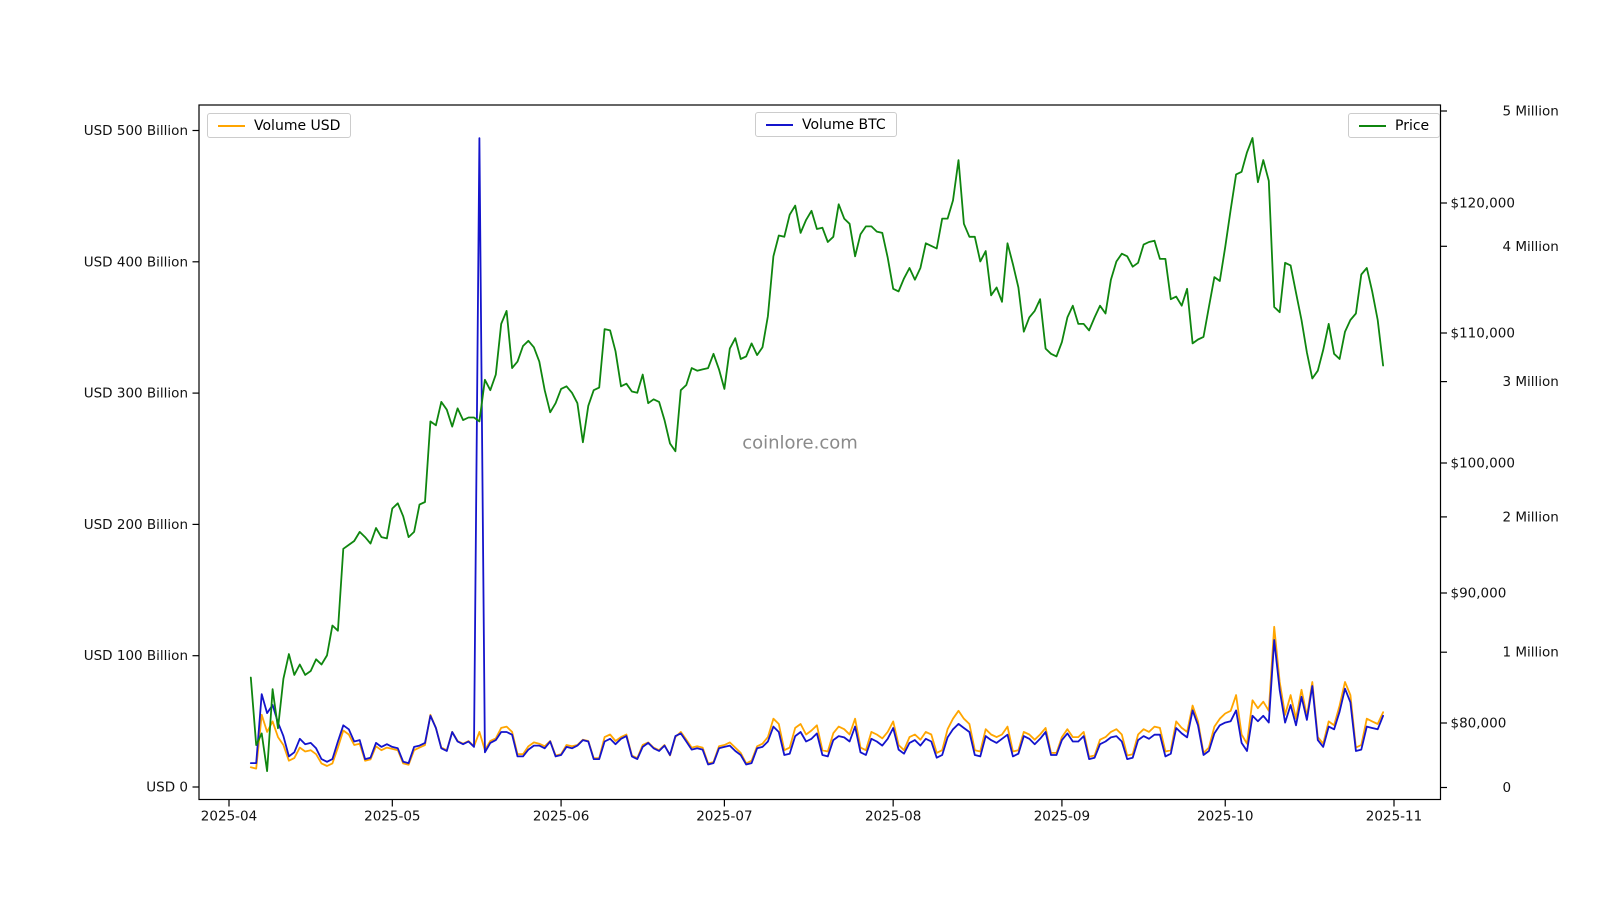 This screenshot has height=900, width=1600. Describe the element at coordinates (136, 394) in the screenshot. I see `left-axis-tick-label: USD 300 Billion` at that location.